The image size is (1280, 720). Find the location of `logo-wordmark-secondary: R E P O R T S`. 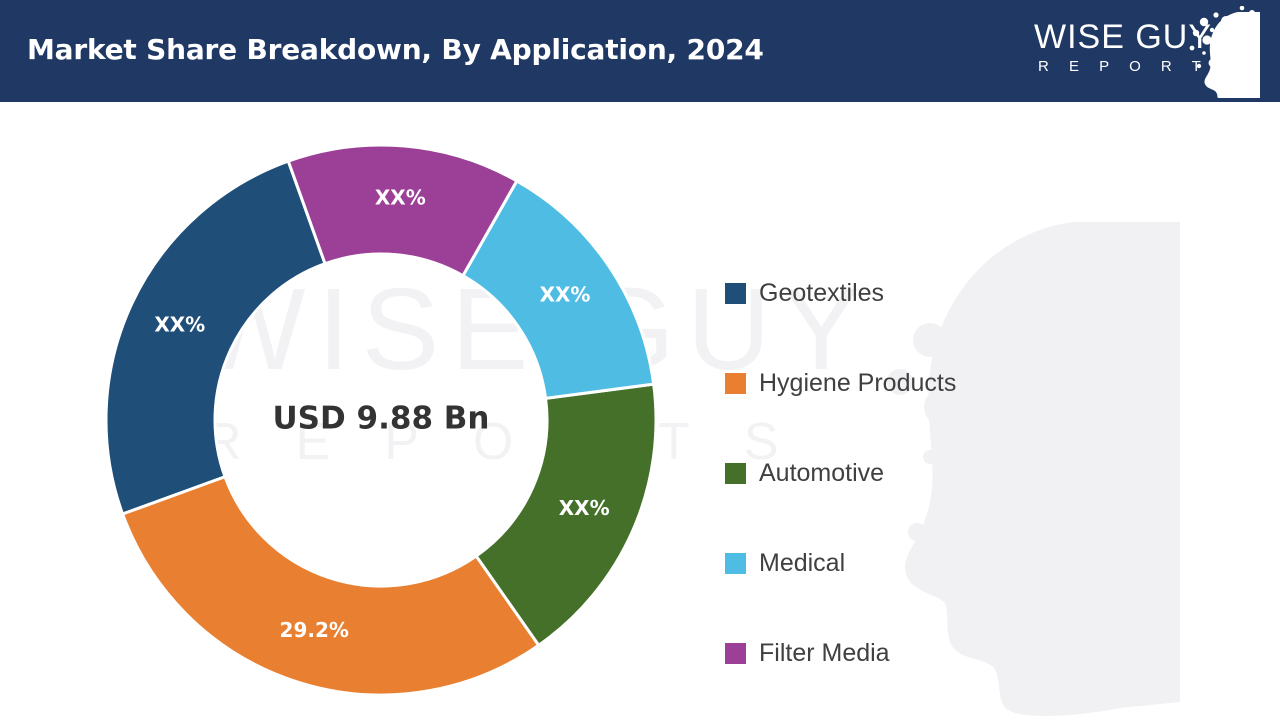

logo-wordmark-secondary: R E P O R T S is located at coordinates (1138, 66).